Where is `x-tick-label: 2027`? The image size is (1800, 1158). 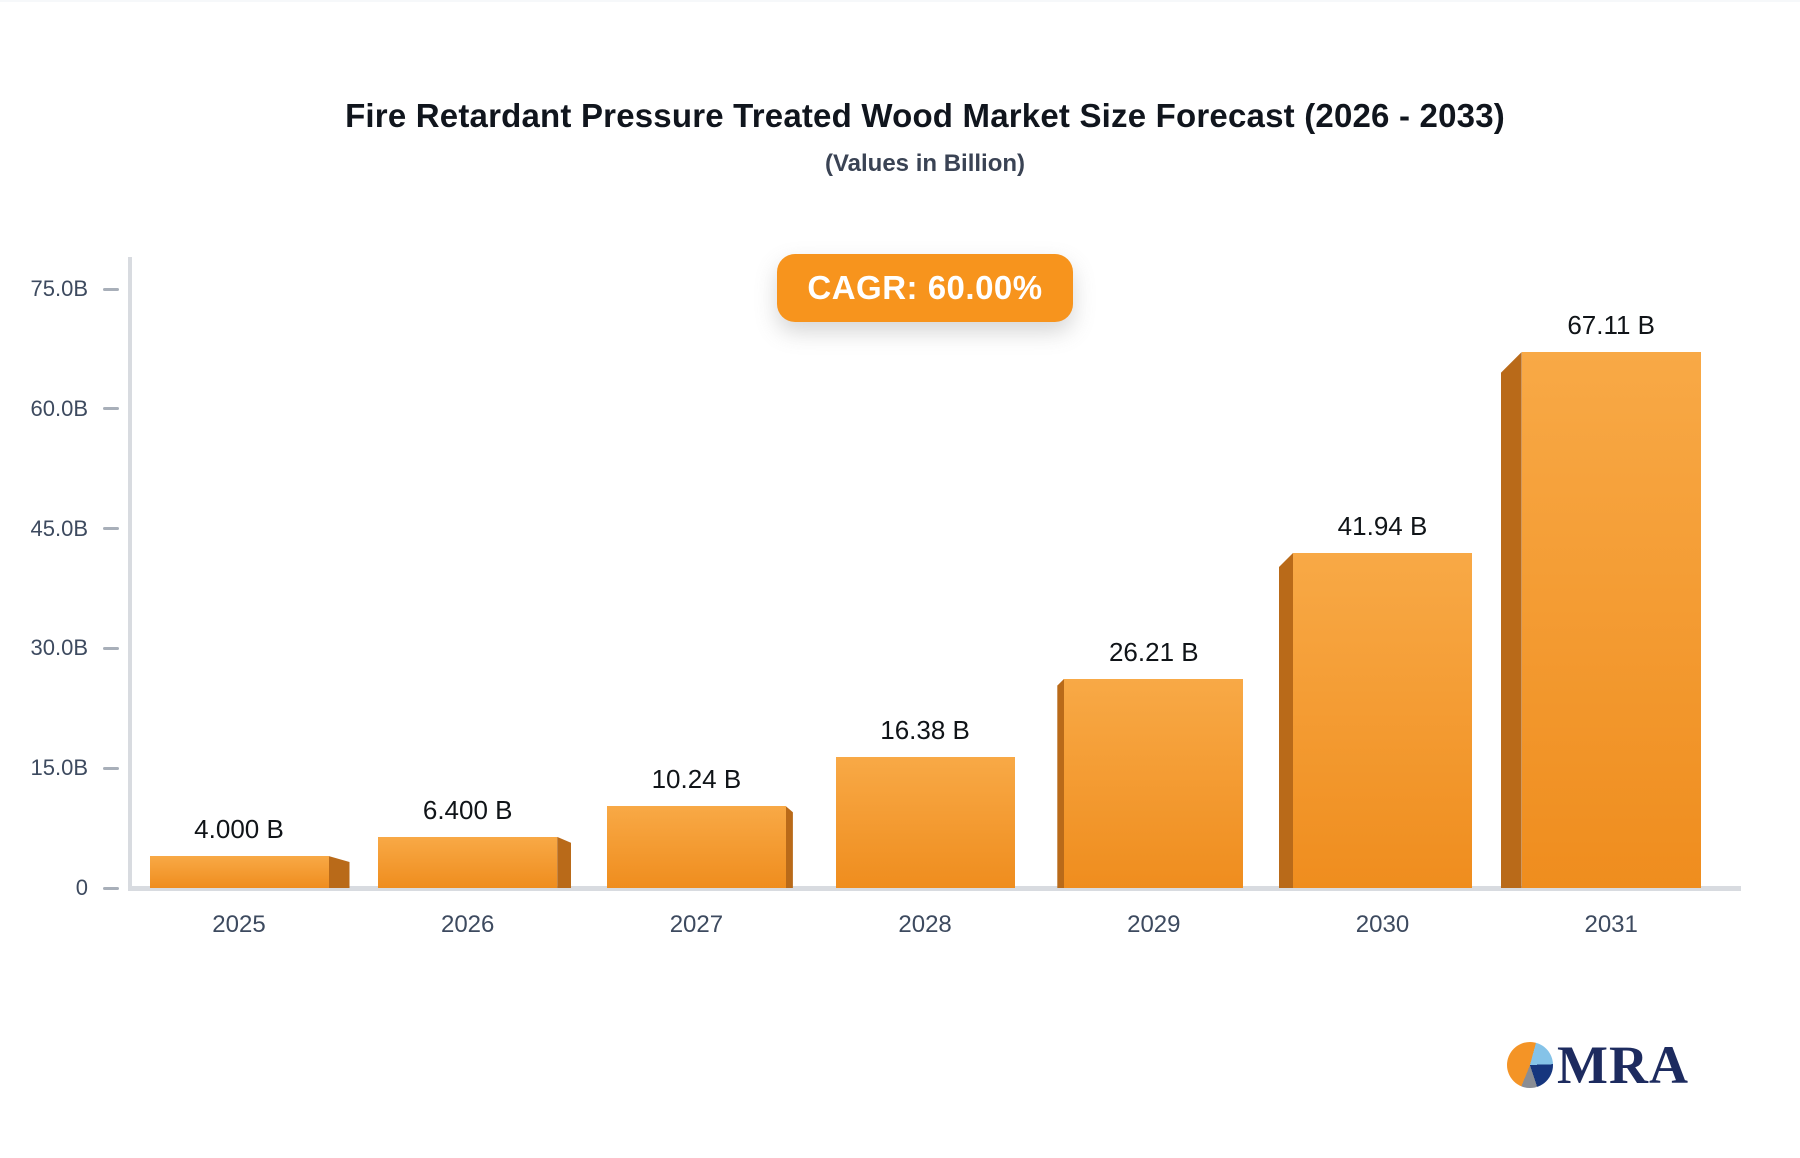
x-tick-label: 2027 is located at coordinates (696, 924).